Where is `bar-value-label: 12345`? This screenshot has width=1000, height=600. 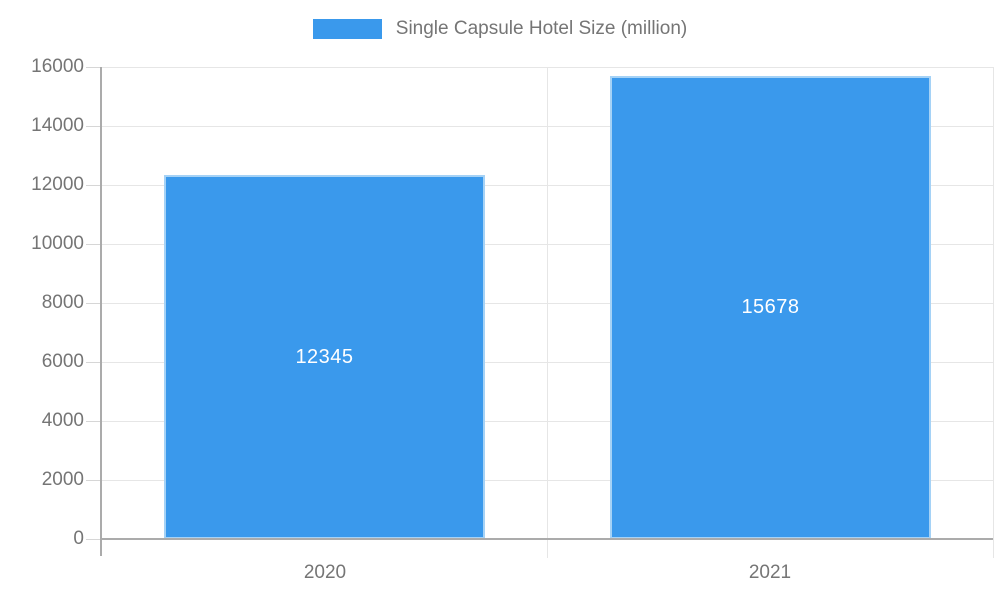 bar-value-label: 12345 is located at coordinates (324, 356).